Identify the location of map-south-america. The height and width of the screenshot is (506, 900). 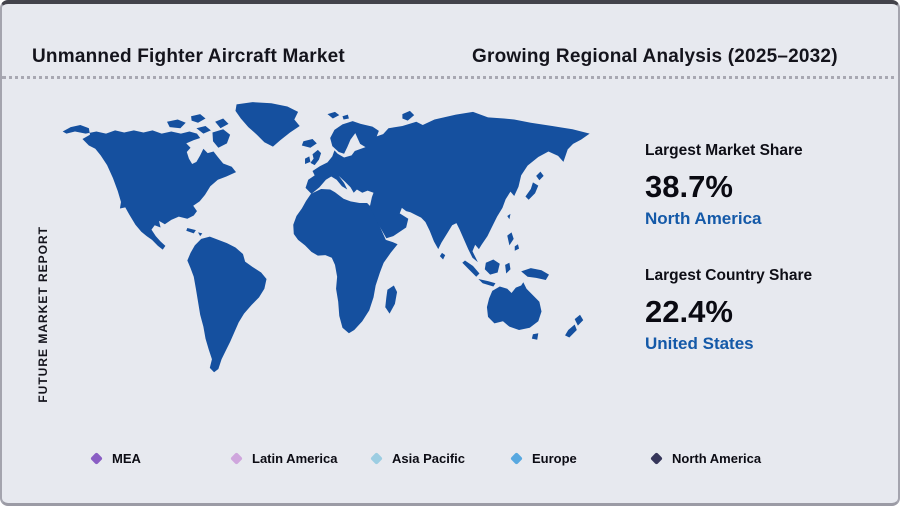
(227, 304).